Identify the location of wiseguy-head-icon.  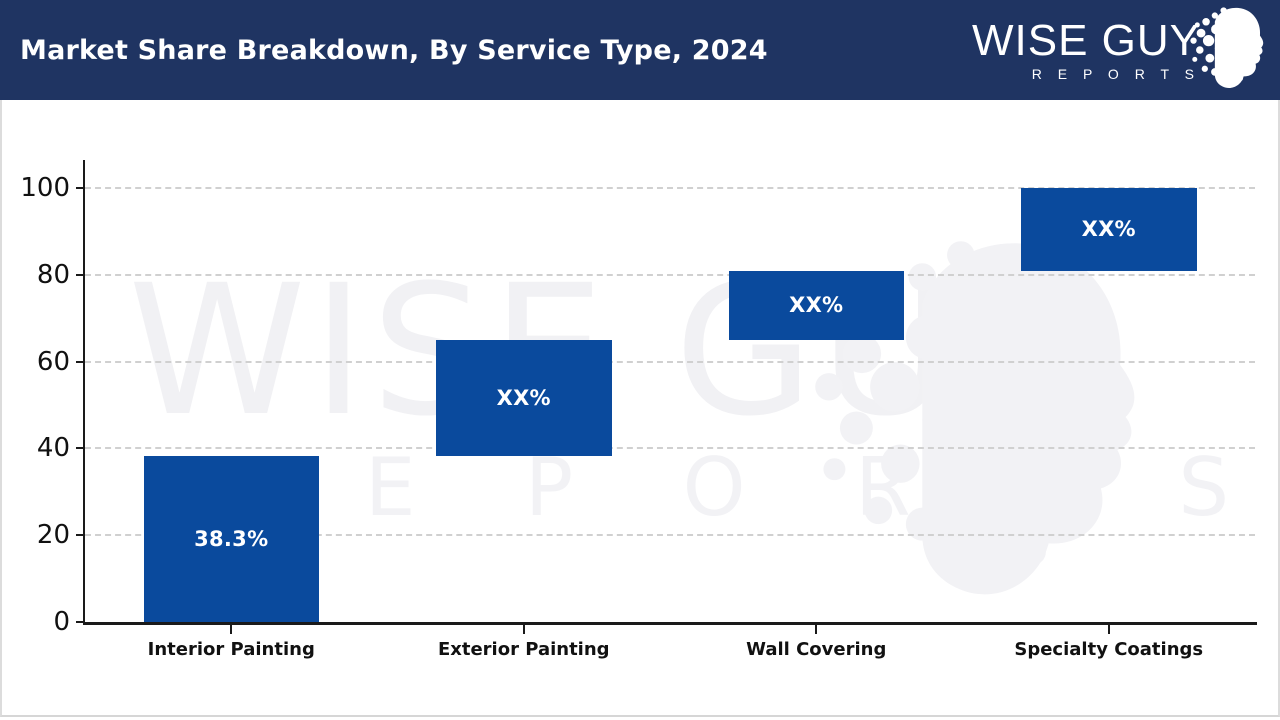
(1227, 47).